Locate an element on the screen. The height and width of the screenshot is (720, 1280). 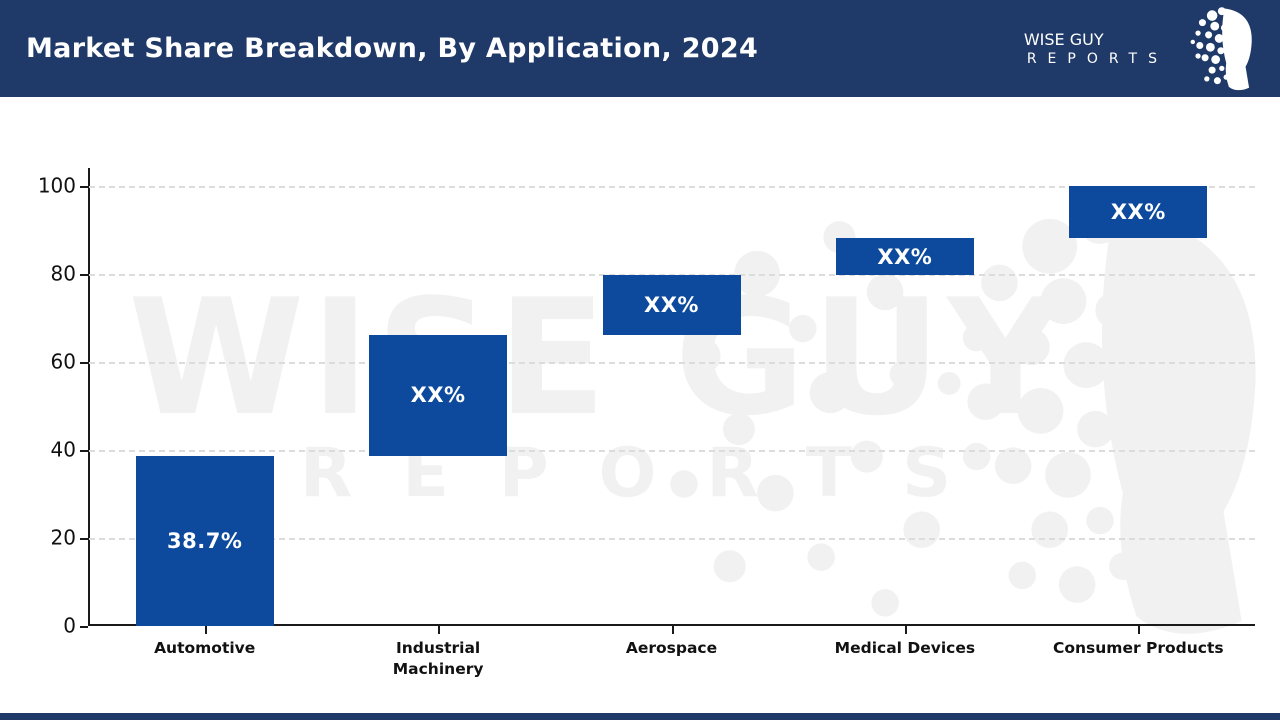
x-tick-label: Automotive is located at coordinates (205, 648).